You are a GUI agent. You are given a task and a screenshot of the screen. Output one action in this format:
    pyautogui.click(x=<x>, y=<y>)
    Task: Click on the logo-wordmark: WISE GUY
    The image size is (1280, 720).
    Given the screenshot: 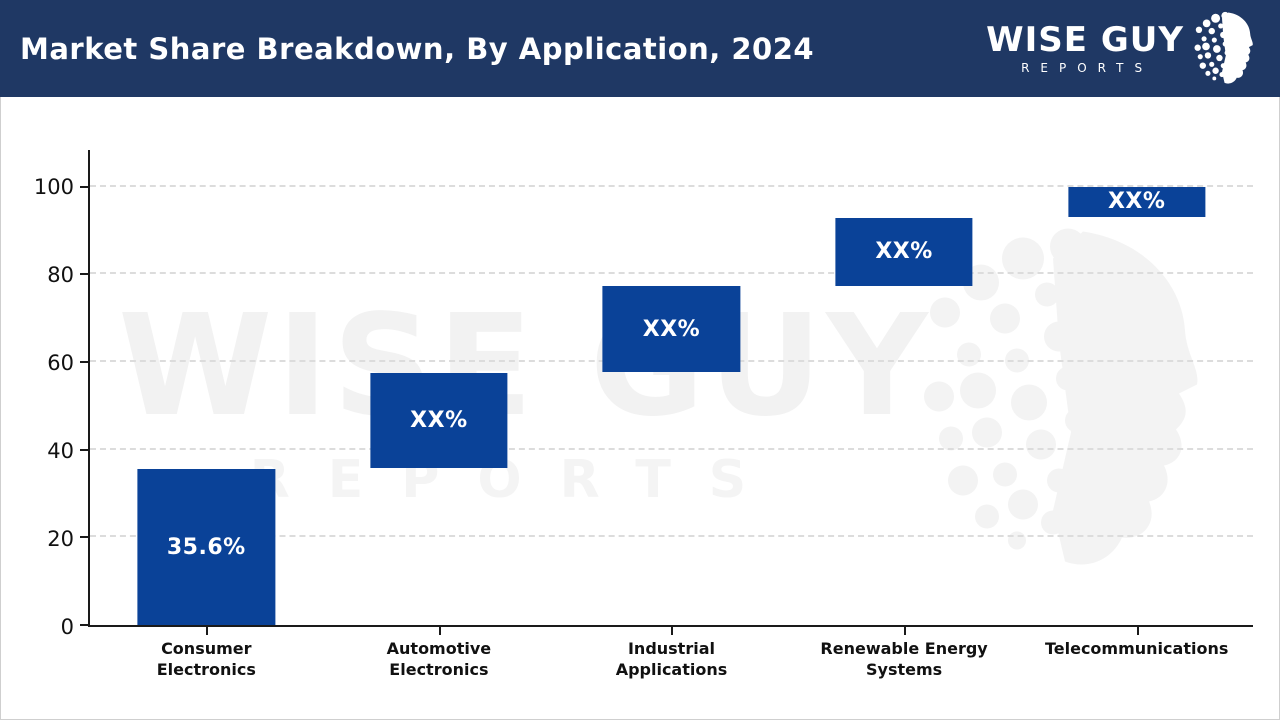 What is the action you would take?
    pyautogui.click(x=1085, y=39)
    